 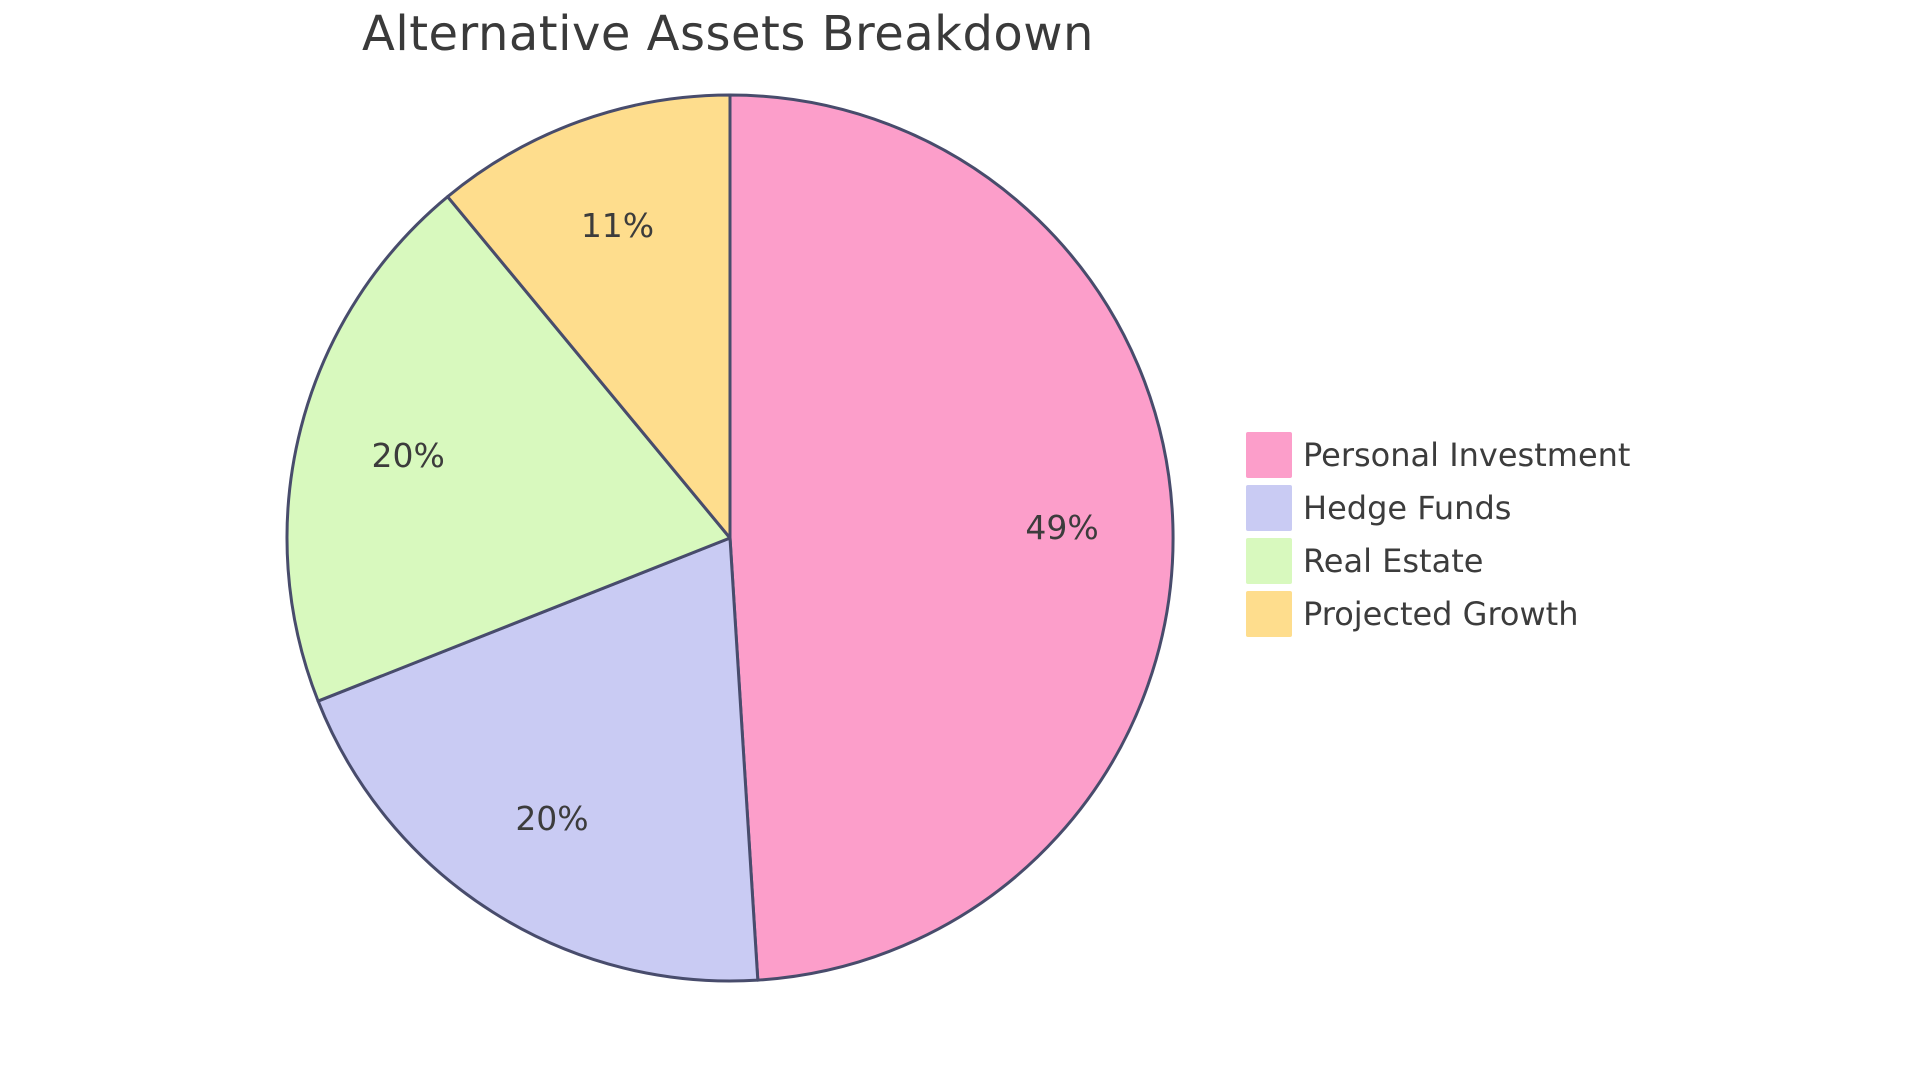 I want to click on pie-slice-real-estate, so click(x=508, y=449).